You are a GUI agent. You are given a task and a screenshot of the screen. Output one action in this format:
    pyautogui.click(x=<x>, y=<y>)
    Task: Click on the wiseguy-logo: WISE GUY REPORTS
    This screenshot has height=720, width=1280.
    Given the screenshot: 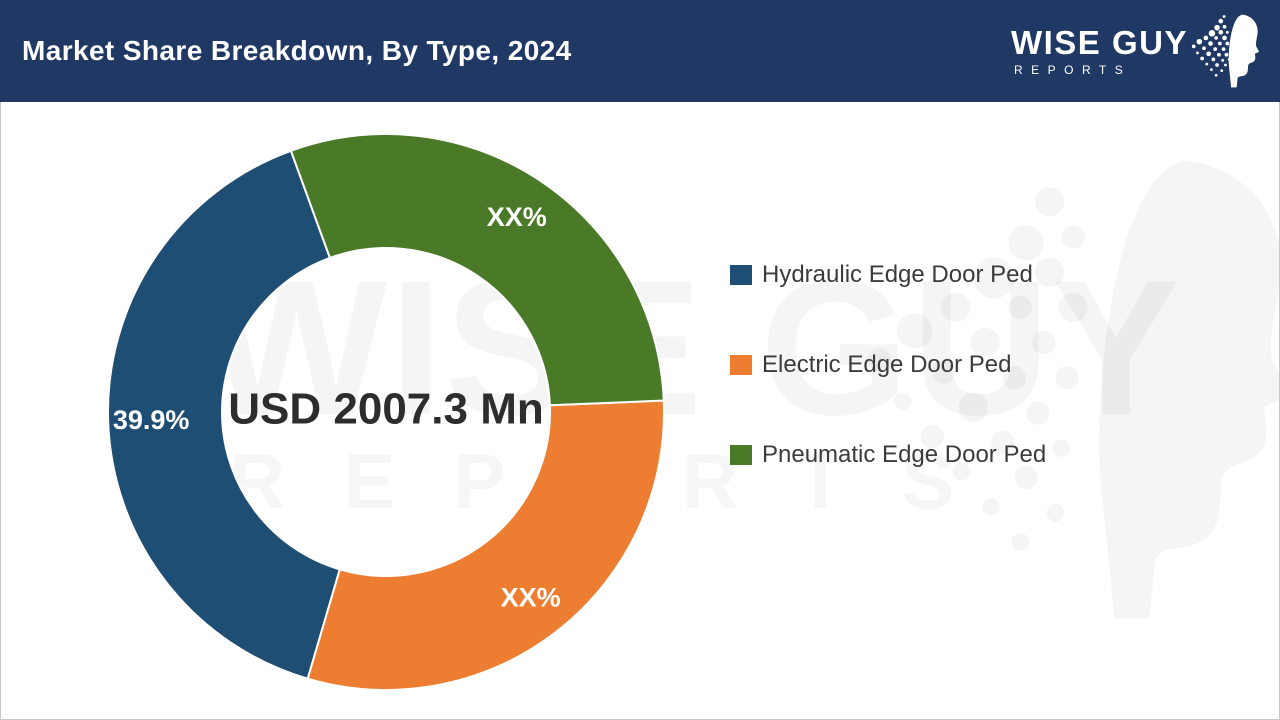 What is the action you would take?
    pyautogui.click(x=1135, y=51)
    